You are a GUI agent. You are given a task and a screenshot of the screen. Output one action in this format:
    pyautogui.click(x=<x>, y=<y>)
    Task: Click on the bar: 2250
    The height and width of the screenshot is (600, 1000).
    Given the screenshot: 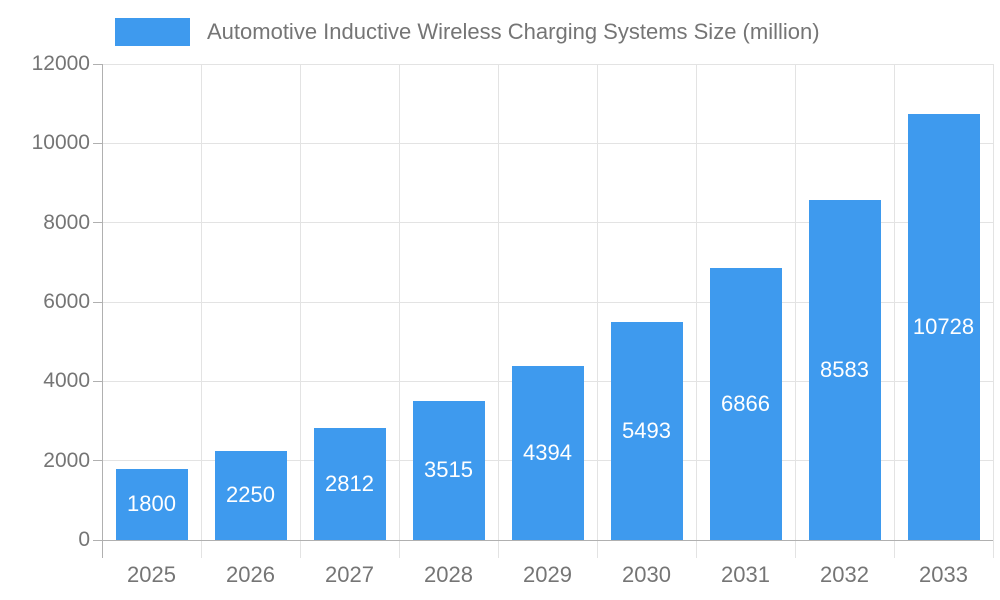 What is the action you would take?
    pyautogui.click(x=250, y=495)
    